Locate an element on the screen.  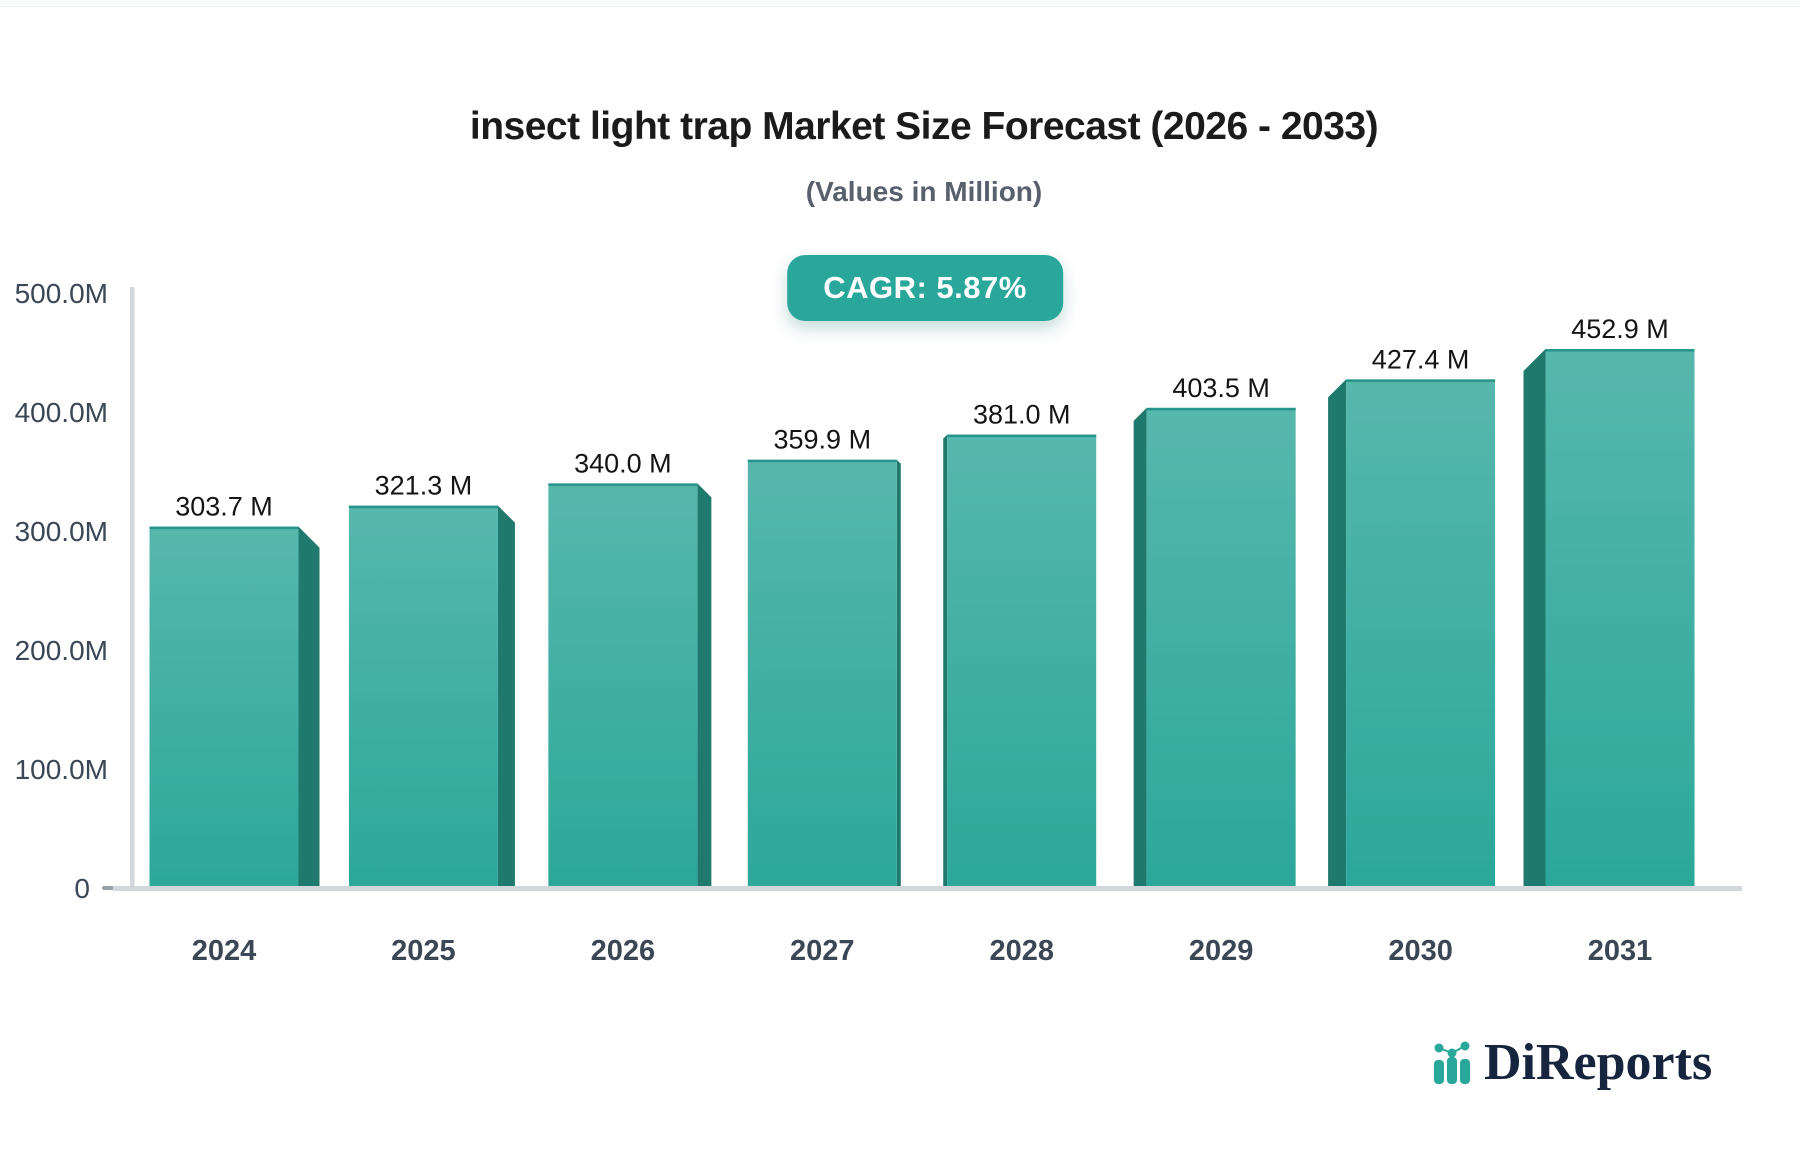
x-axis-label-2031: 2031 is located at coordinates (1620, 951).